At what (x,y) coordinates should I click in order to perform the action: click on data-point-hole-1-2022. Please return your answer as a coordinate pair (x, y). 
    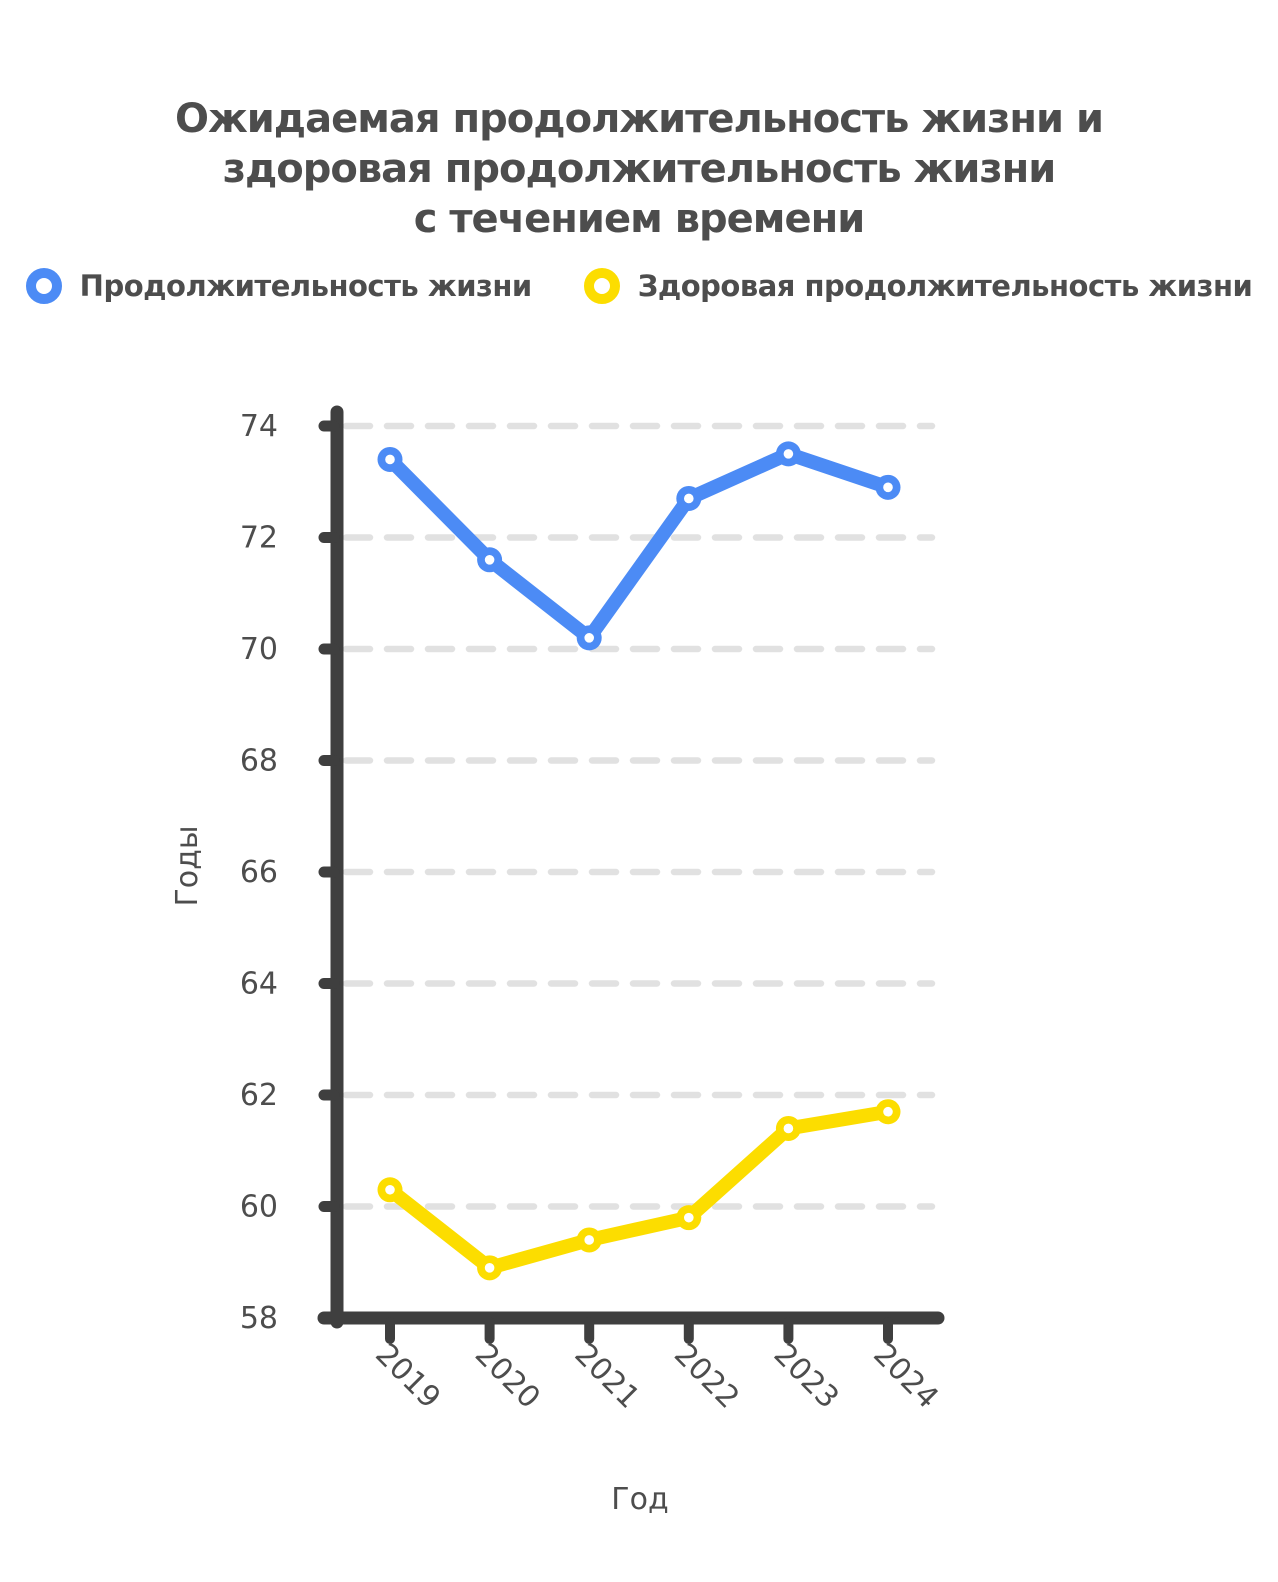
    Looking at the image, I should click on (689, 1217).